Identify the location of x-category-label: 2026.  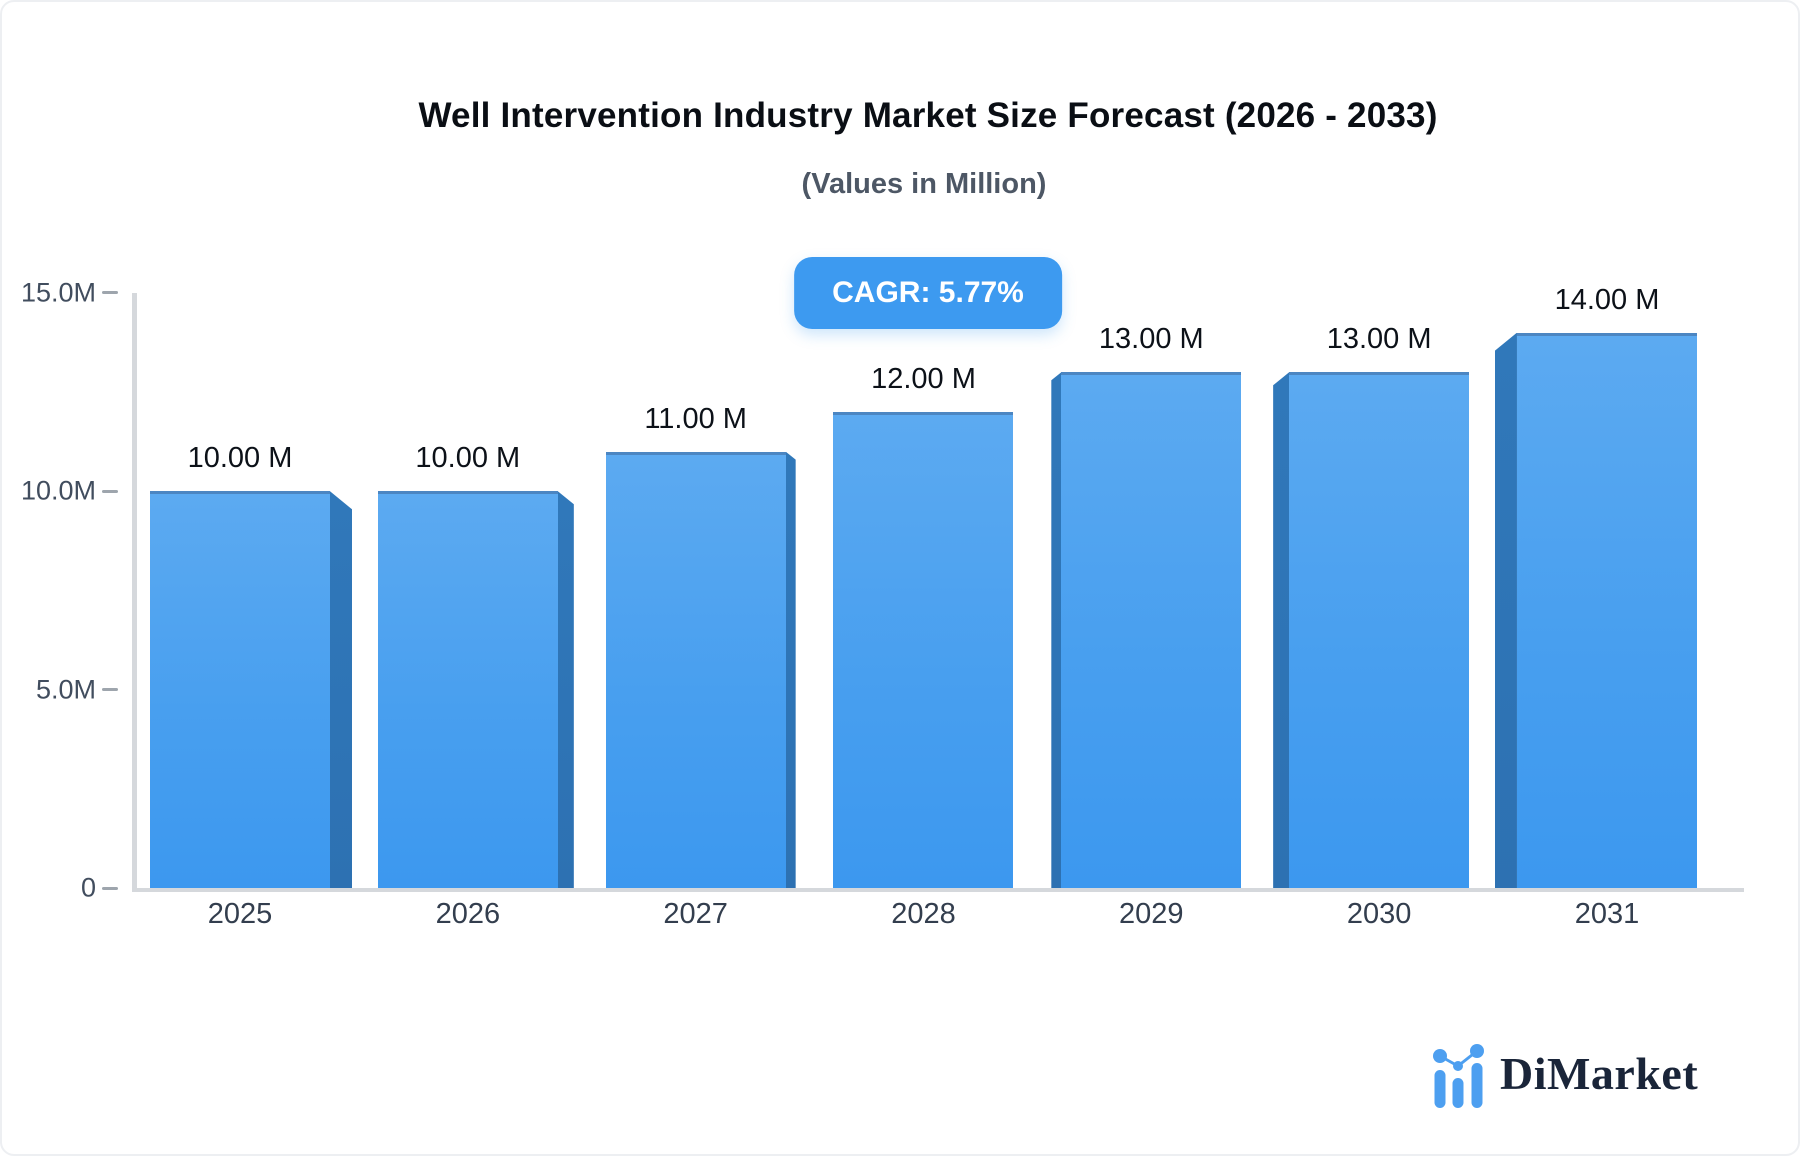
(468, 914).